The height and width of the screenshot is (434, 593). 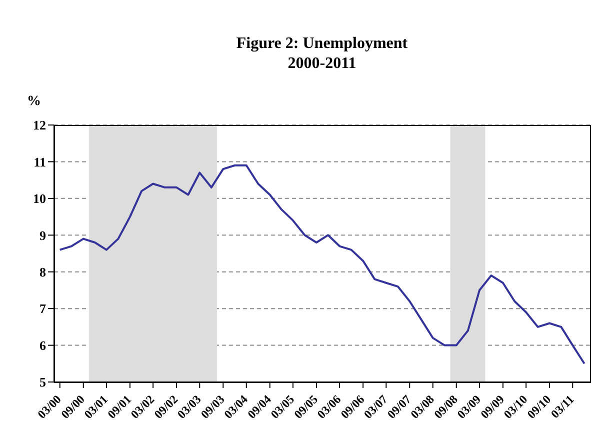 What do you see at coordinates (322, 44) in the screenshot?
I see `chart-title: Figure 2: Unemployment` at bounding box center [322, 44].